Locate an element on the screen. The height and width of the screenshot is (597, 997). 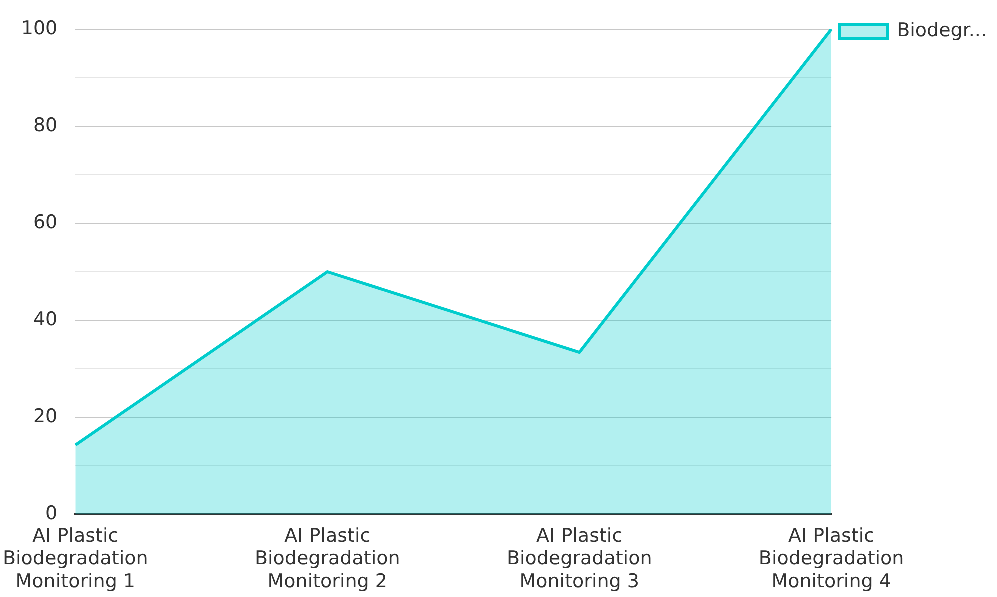
x-tick-label: AI Plastic Biodegradation Monitoring 4 is located at coordinates (831, 558).